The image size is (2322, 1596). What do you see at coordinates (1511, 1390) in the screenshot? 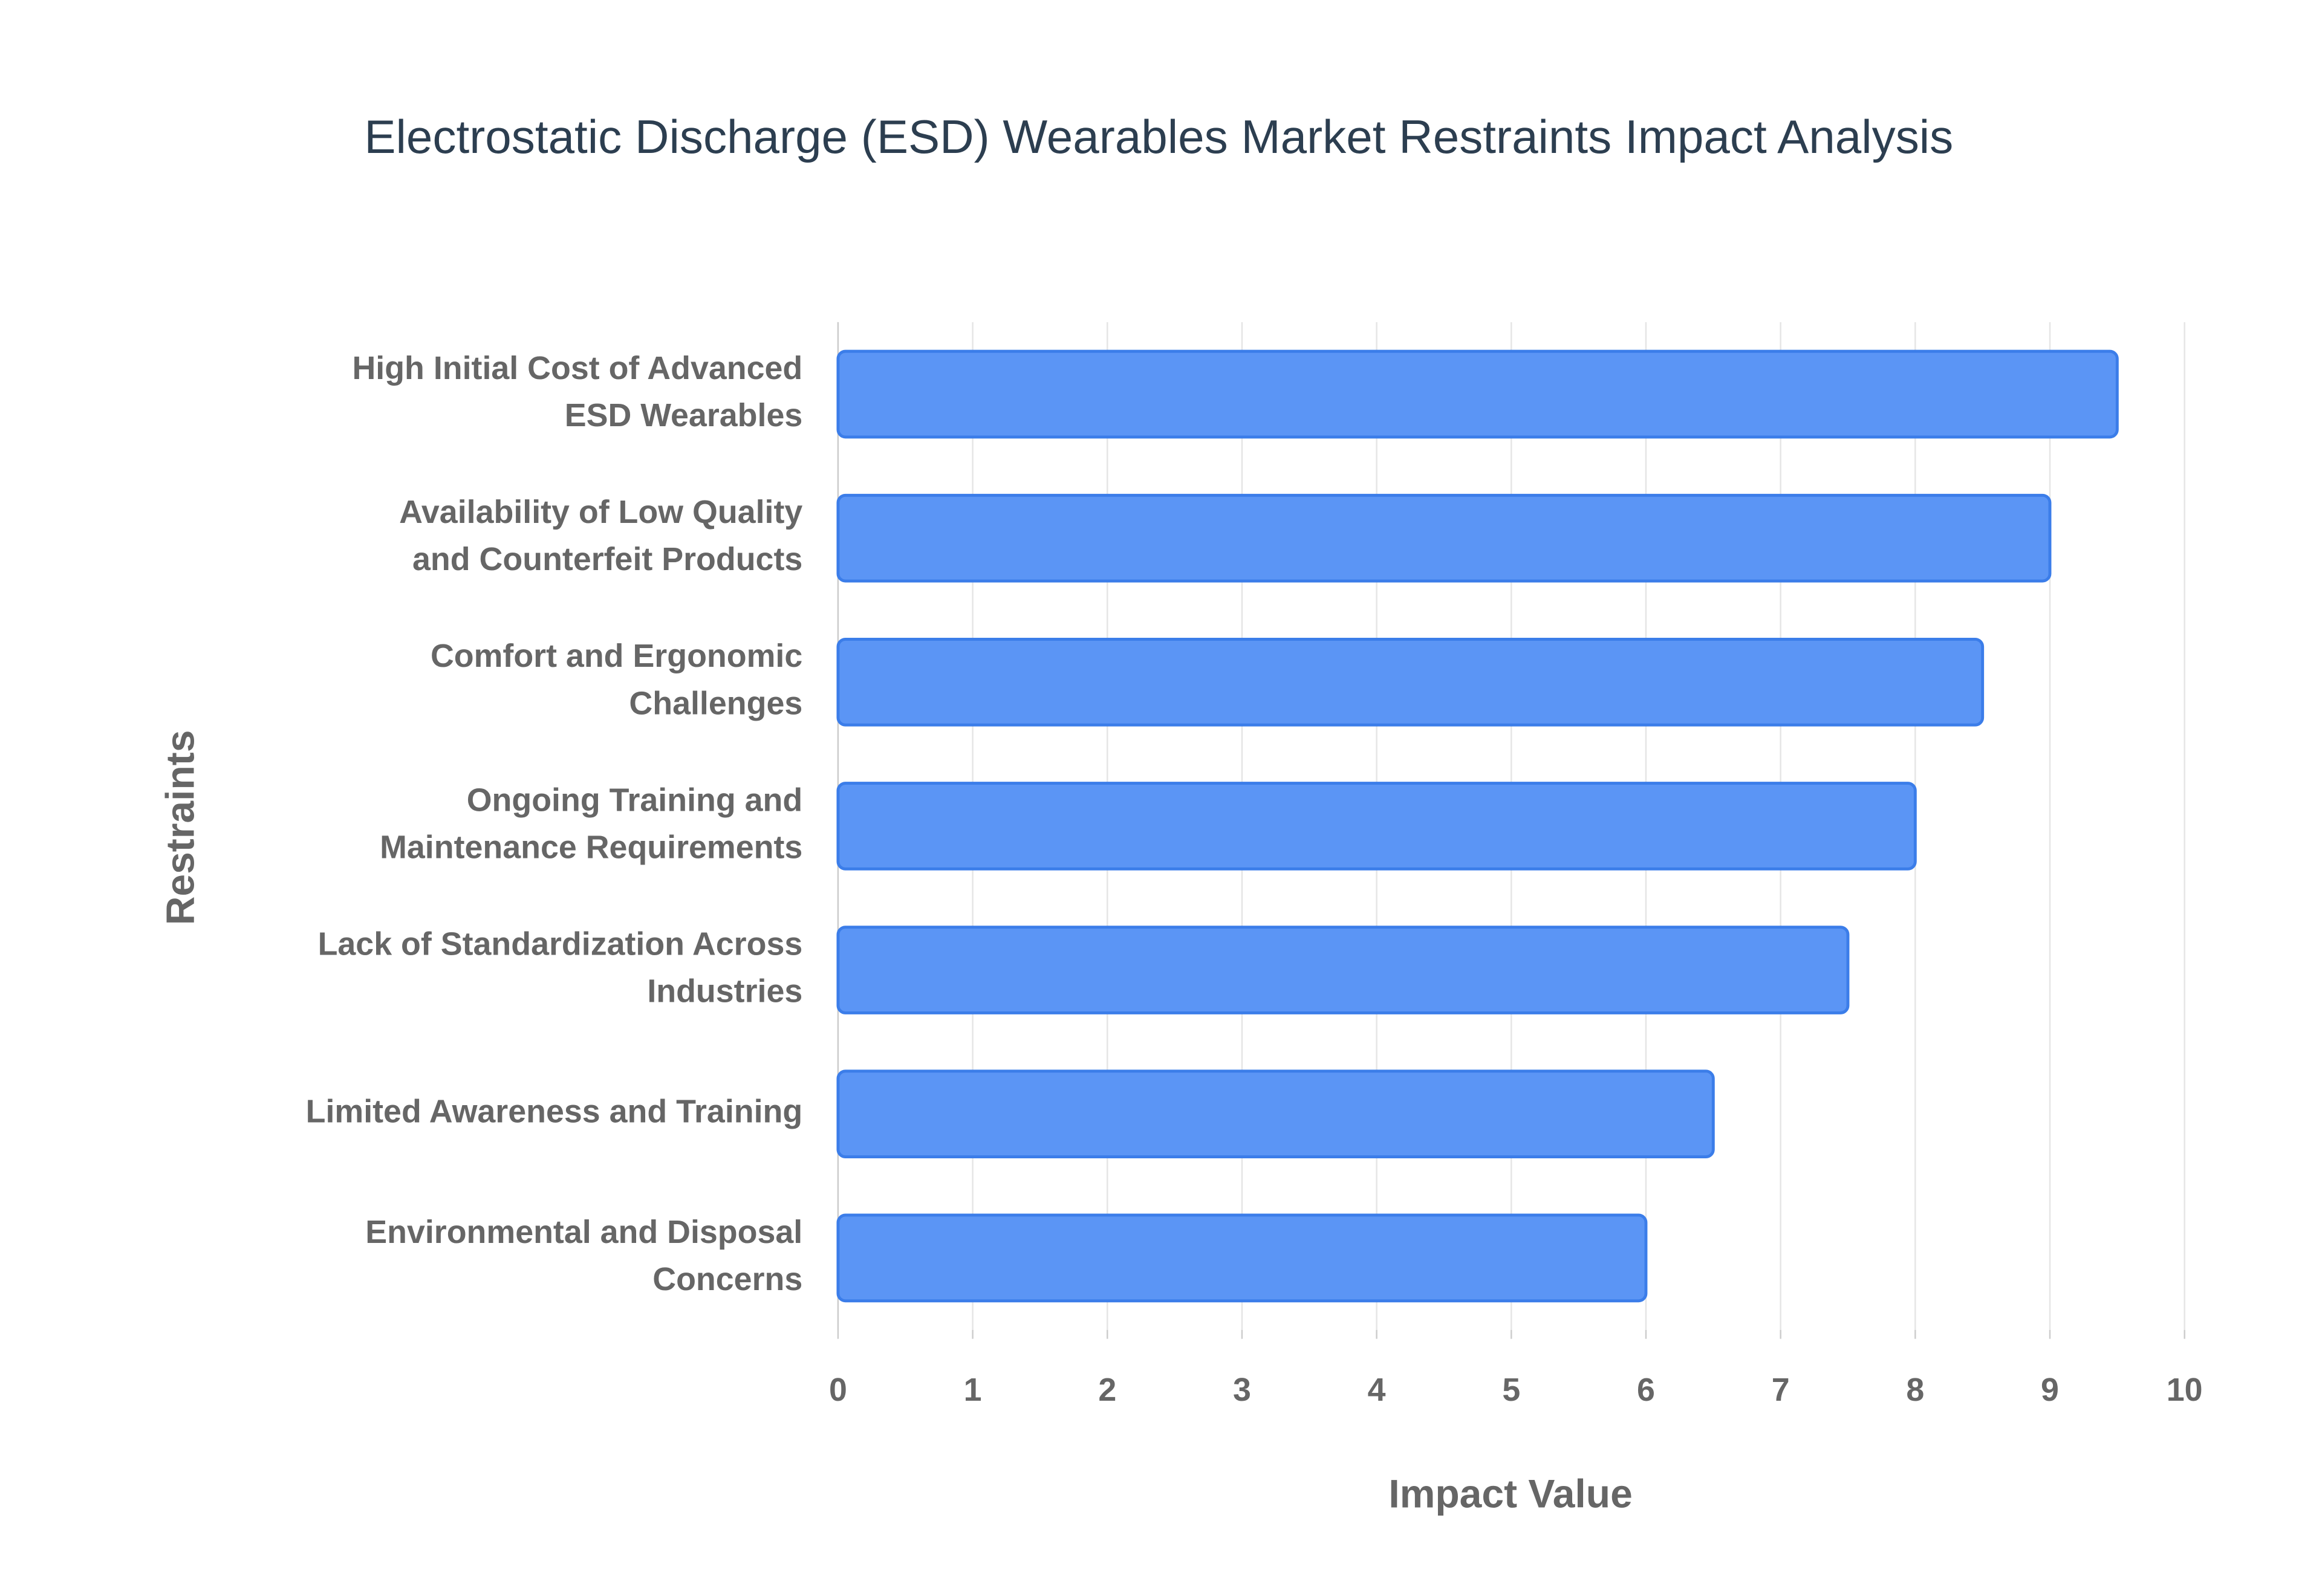
I see `x-tick-label: 5` at bounding box center [1511, 1390].